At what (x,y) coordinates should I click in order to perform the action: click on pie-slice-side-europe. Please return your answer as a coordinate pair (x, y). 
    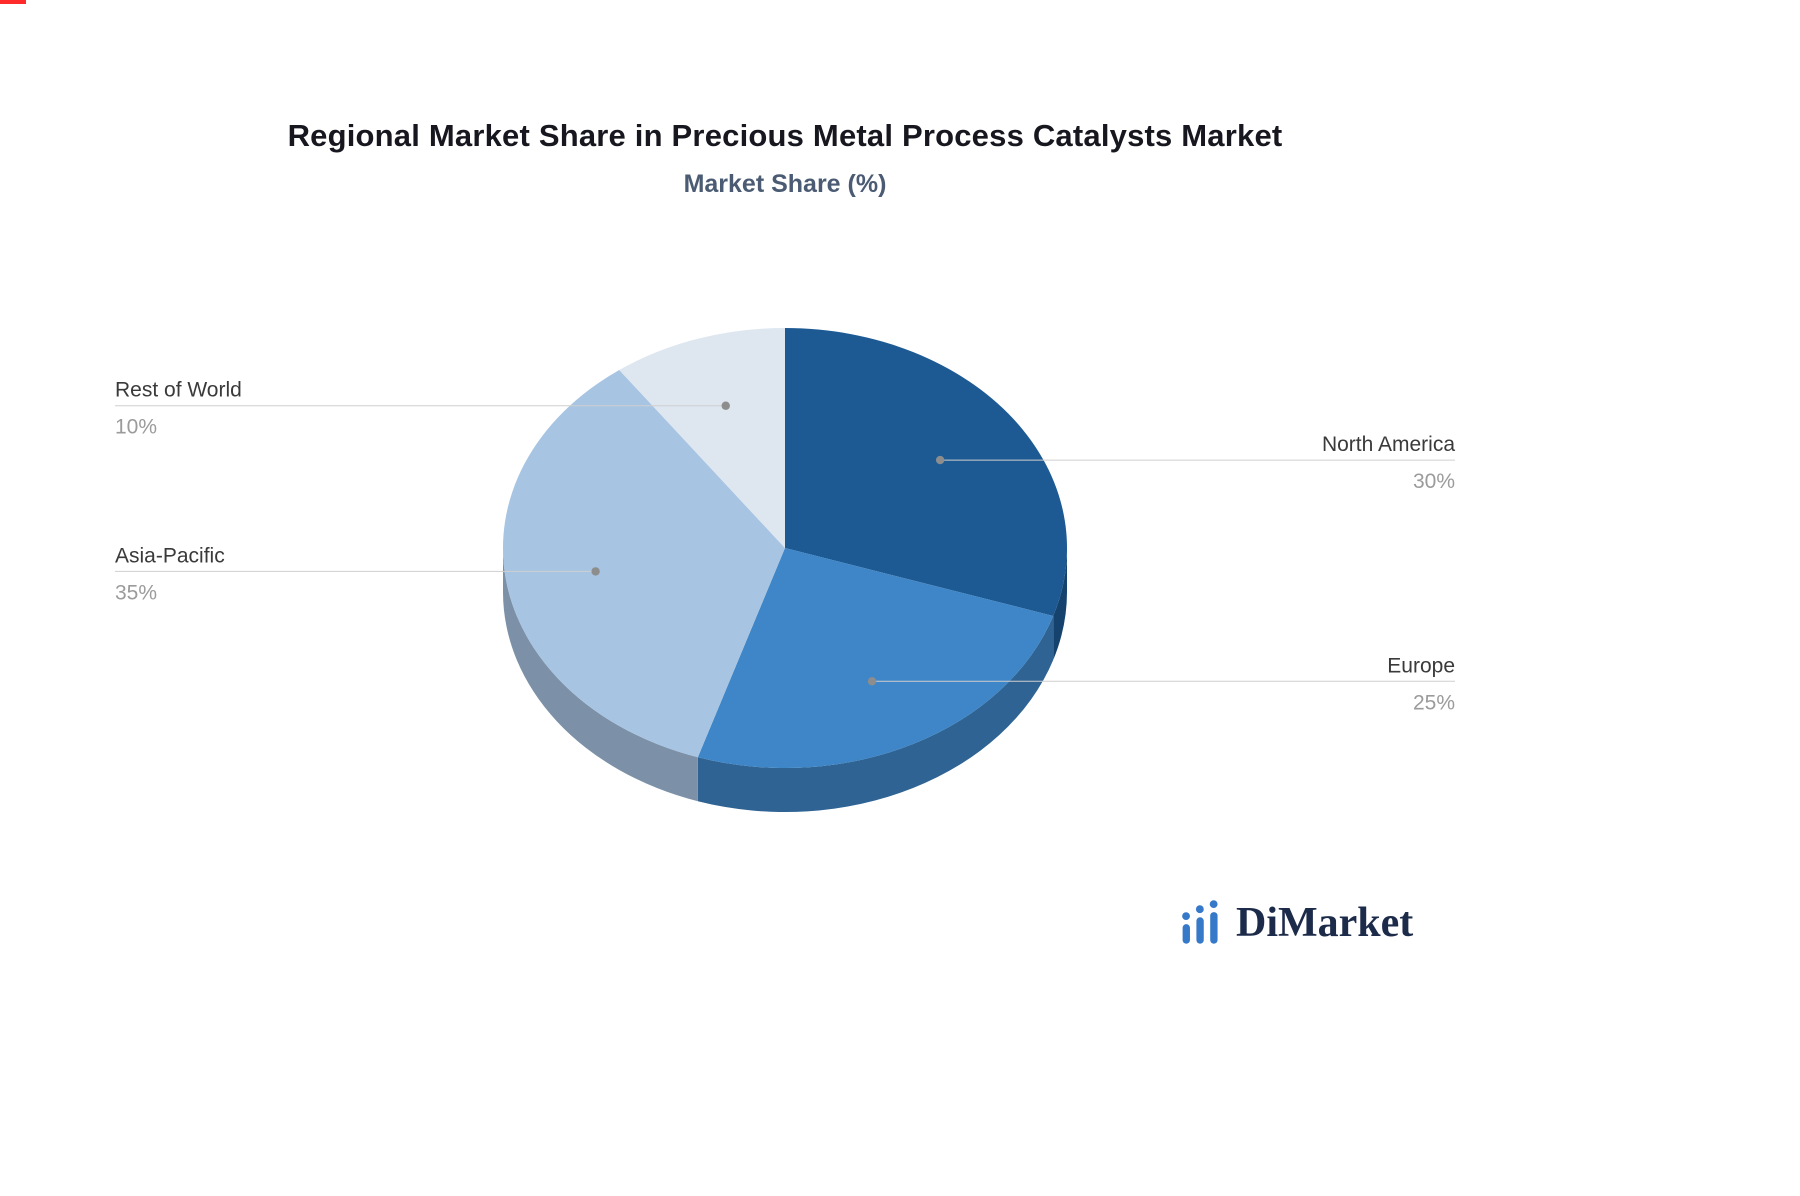
    Looking at the image, I should click on (875, 713).